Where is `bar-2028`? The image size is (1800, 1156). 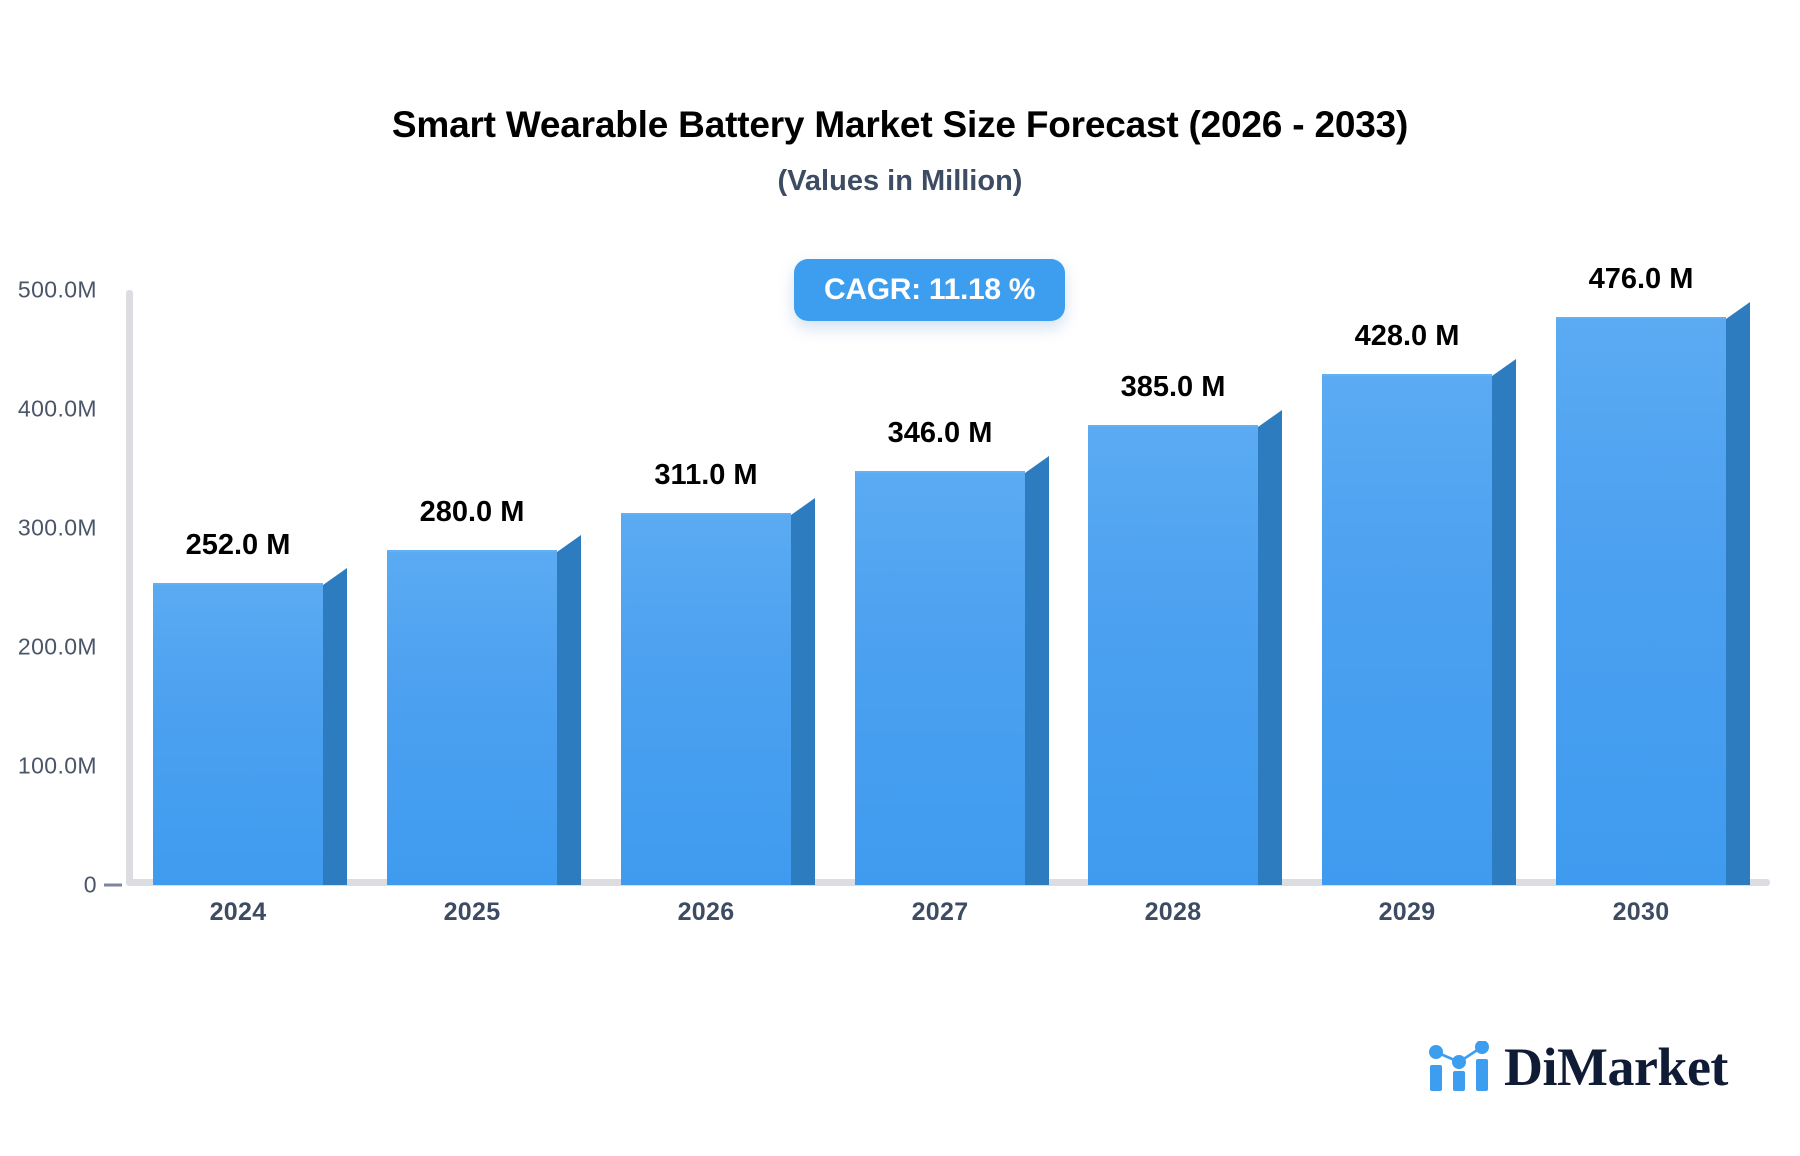
bar-2028 is located at coordinates (1185, 647).